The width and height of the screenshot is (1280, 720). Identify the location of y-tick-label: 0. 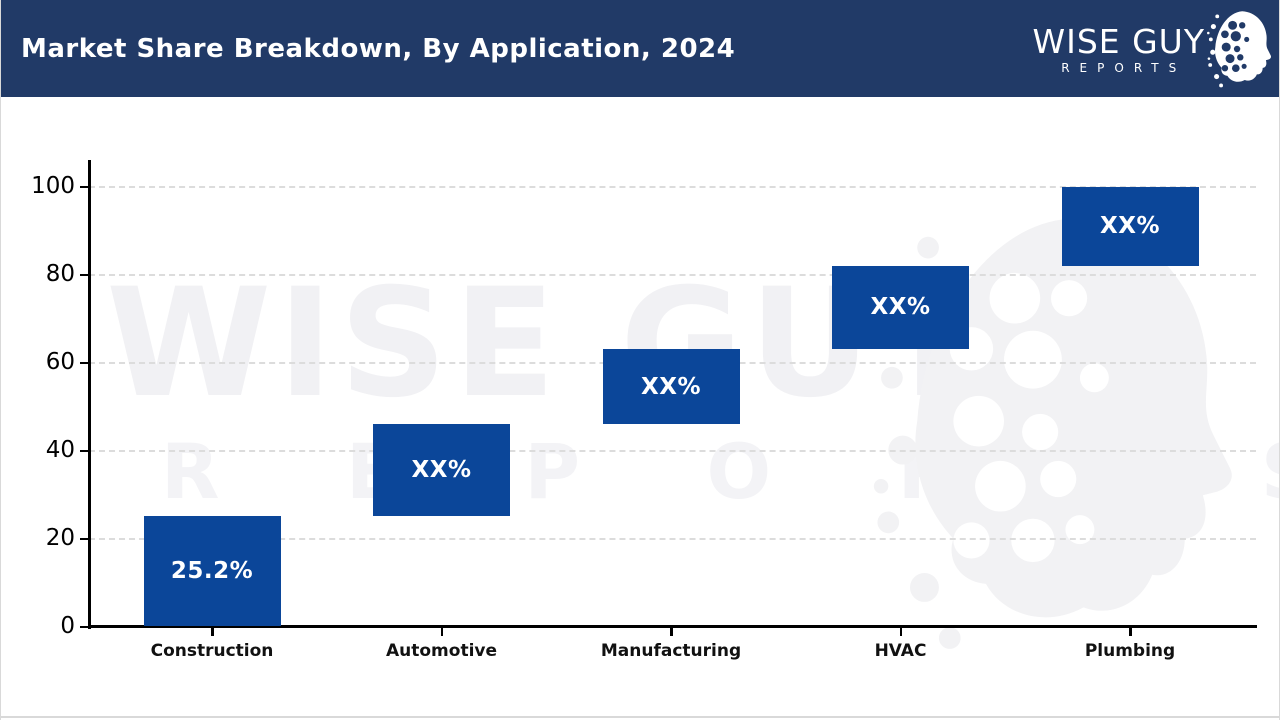
(67, 625).